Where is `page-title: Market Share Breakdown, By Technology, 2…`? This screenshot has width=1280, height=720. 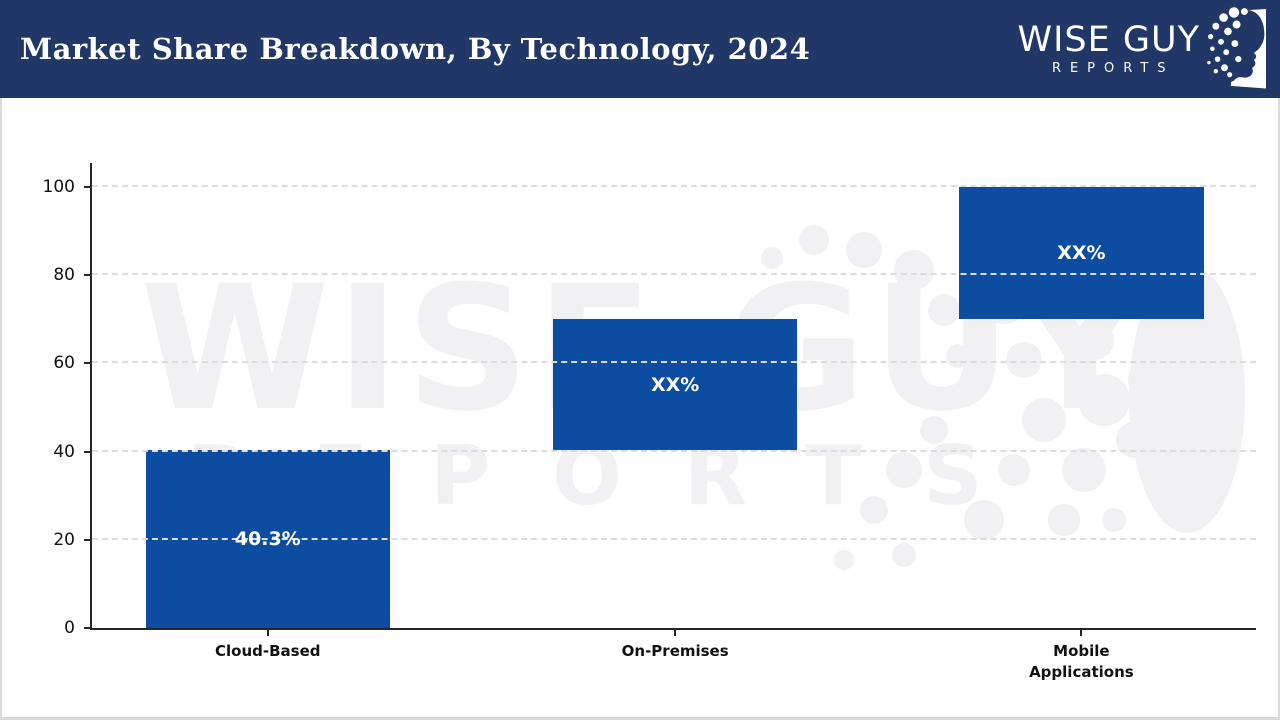
page-title: Market Share Breakdown, By Technology, 2… is located at coordinates (415, 49).